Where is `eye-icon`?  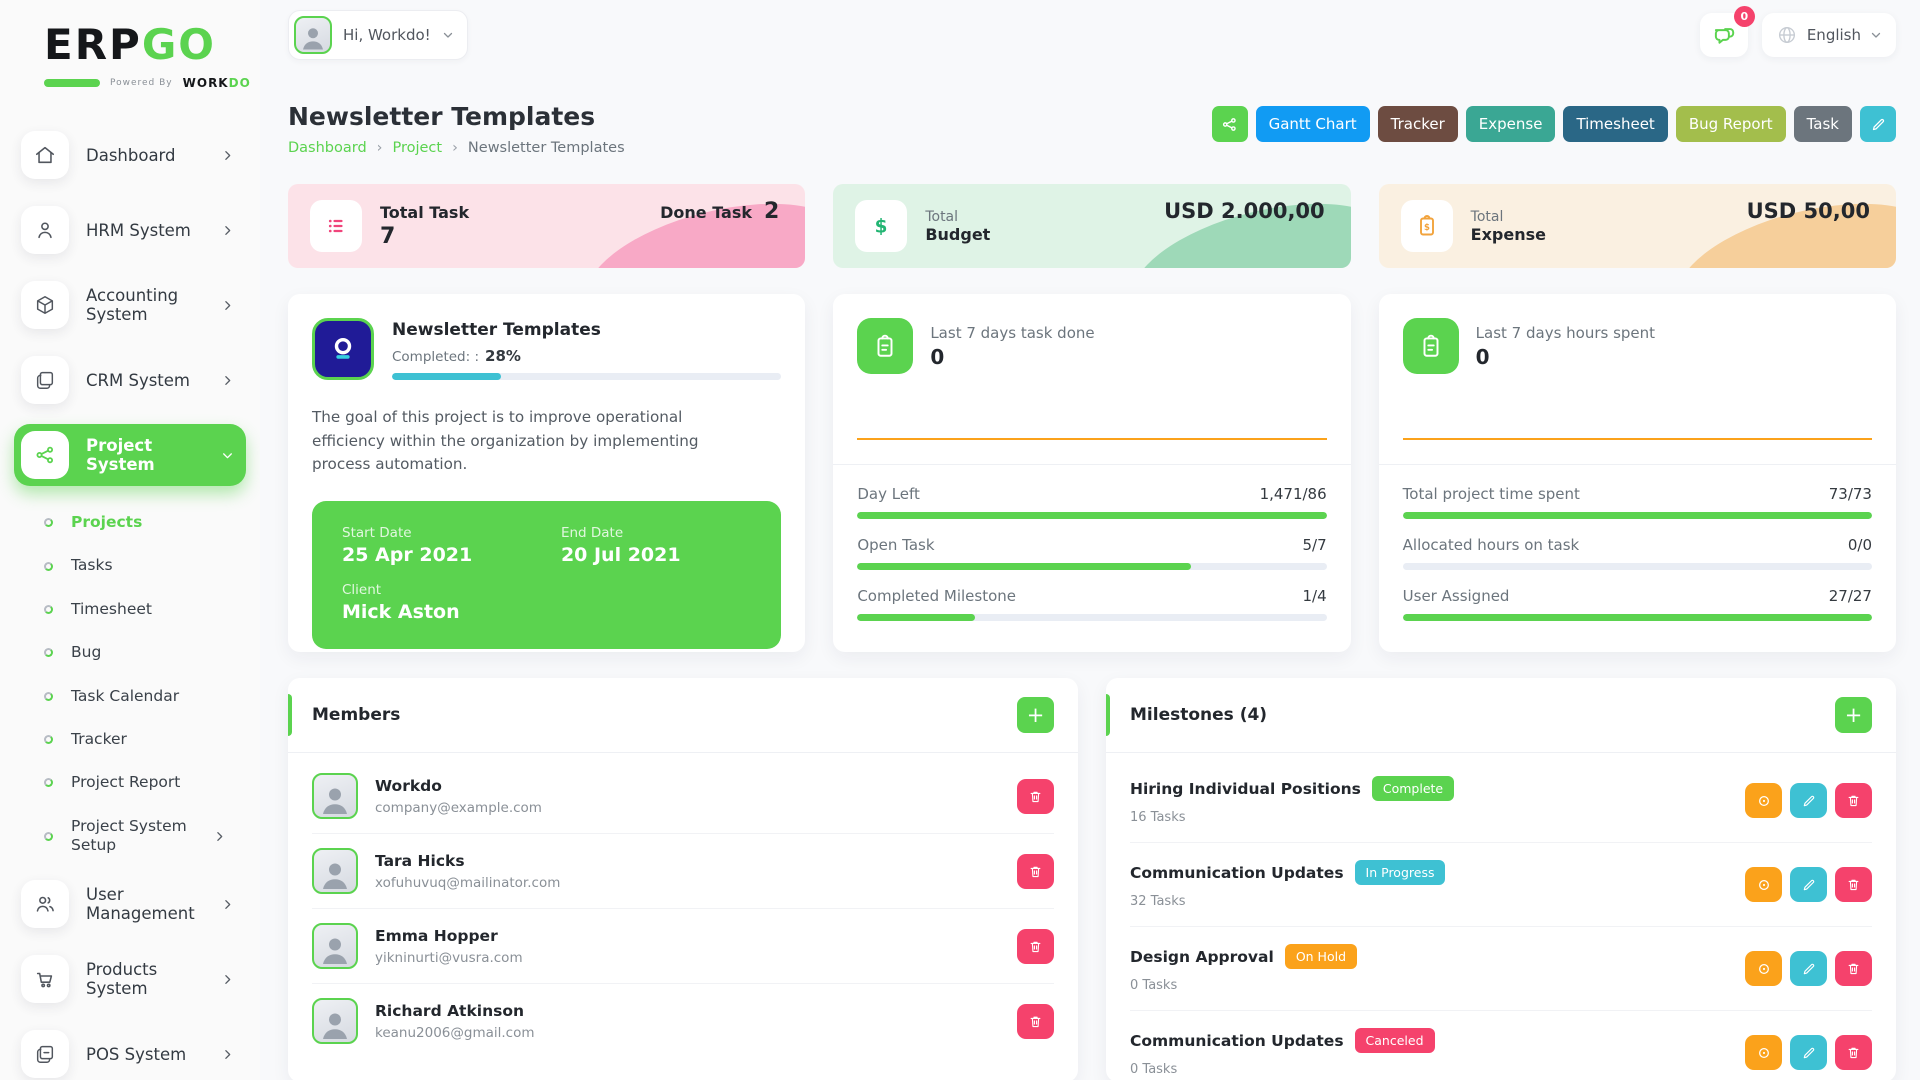
eye-icon is located at coordinates (1763, 884).